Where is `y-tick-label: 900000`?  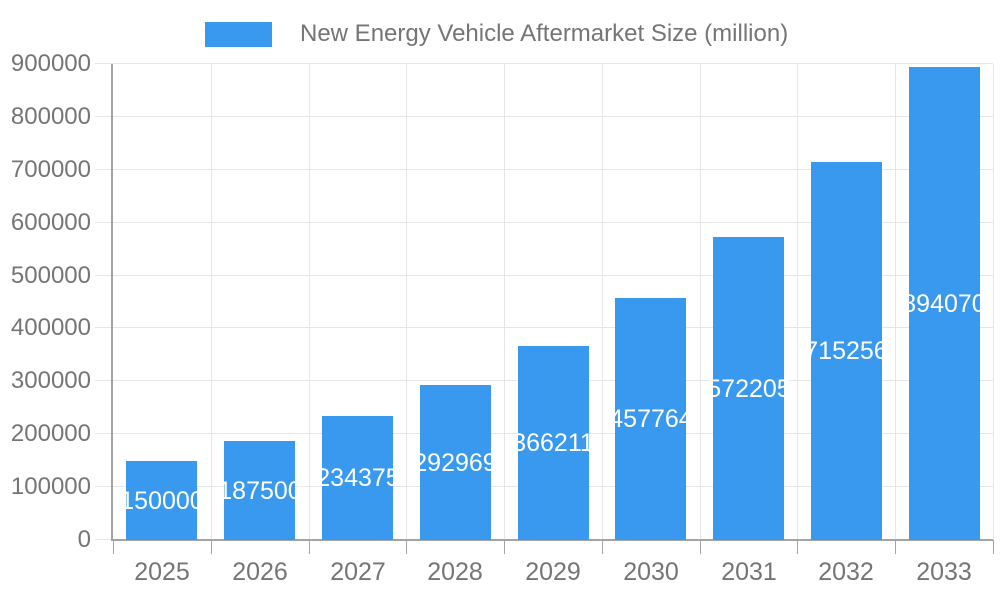
y-tick-label: 900000 is located at coordinates (50, 63).